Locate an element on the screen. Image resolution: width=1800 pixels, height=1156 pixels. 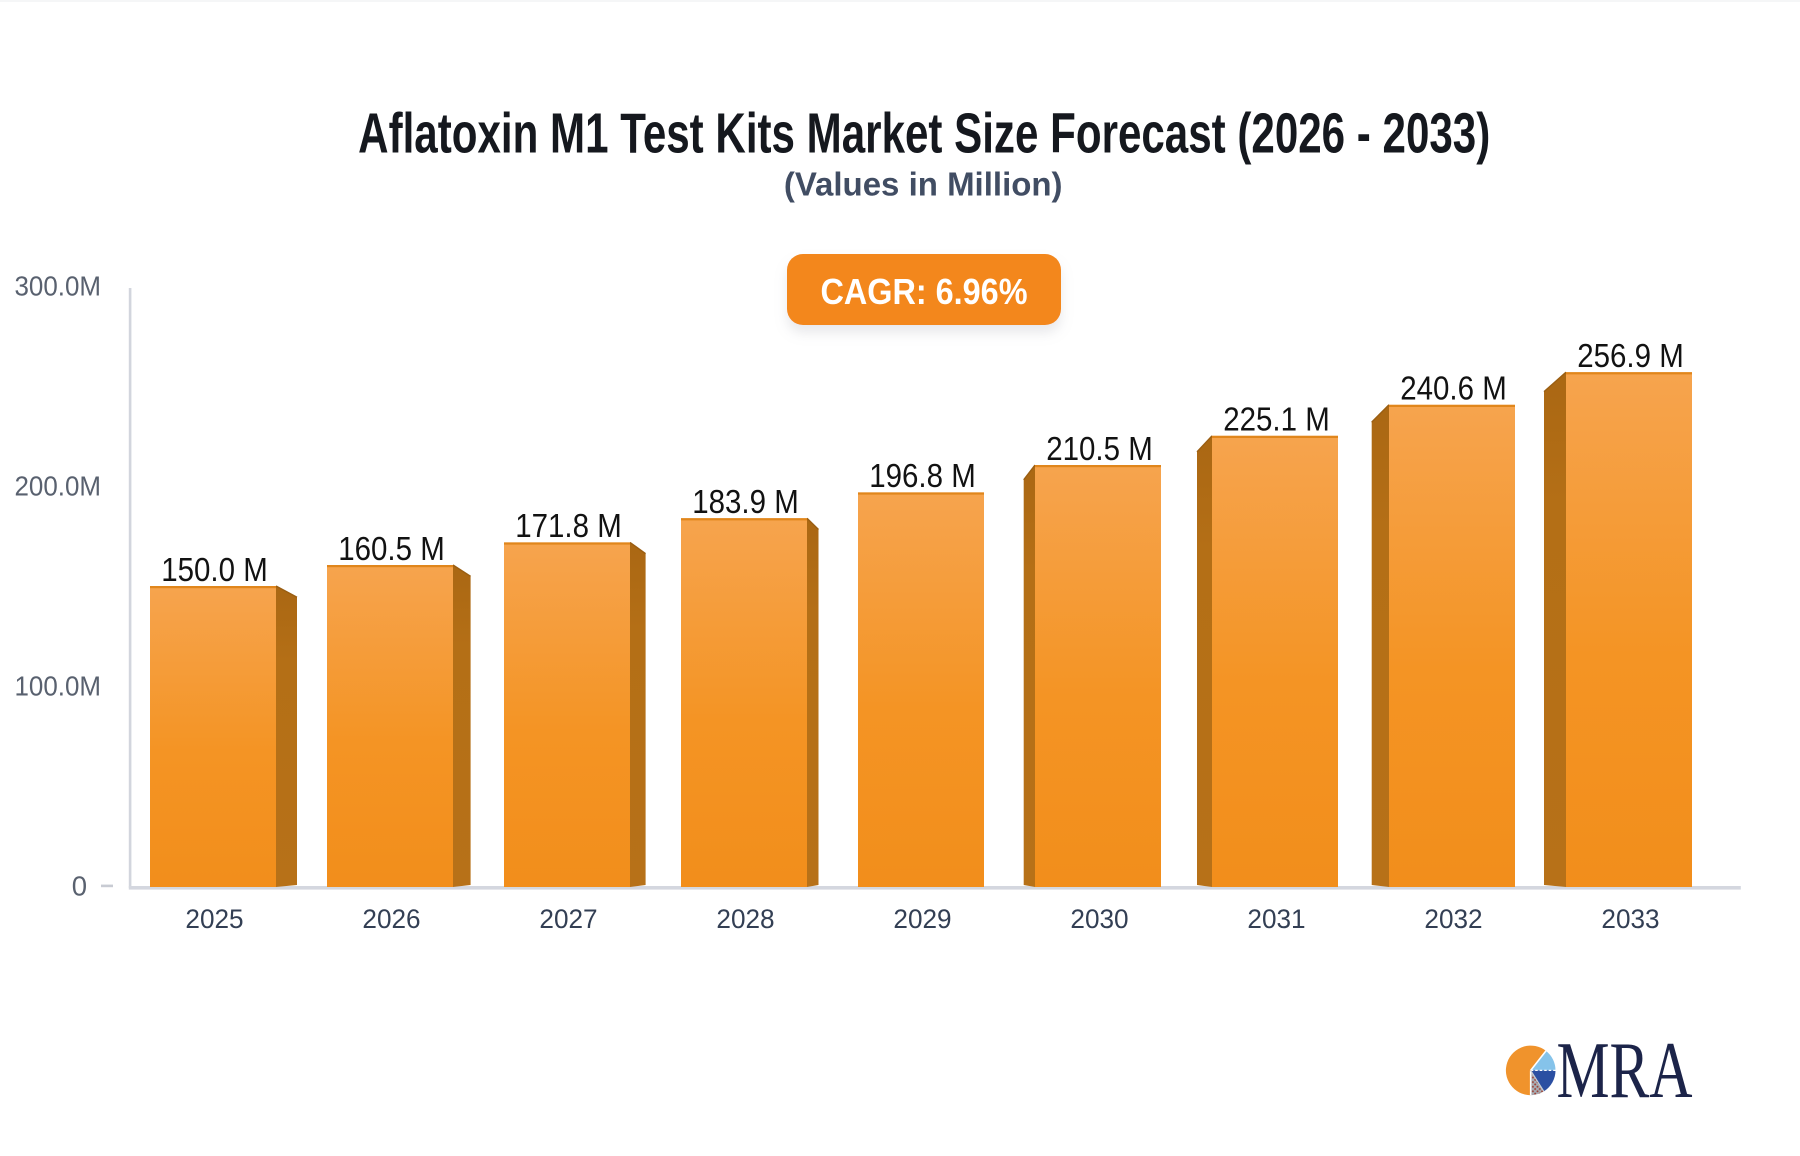
svg-text: 200.0M is located at coordinates (58, 486).